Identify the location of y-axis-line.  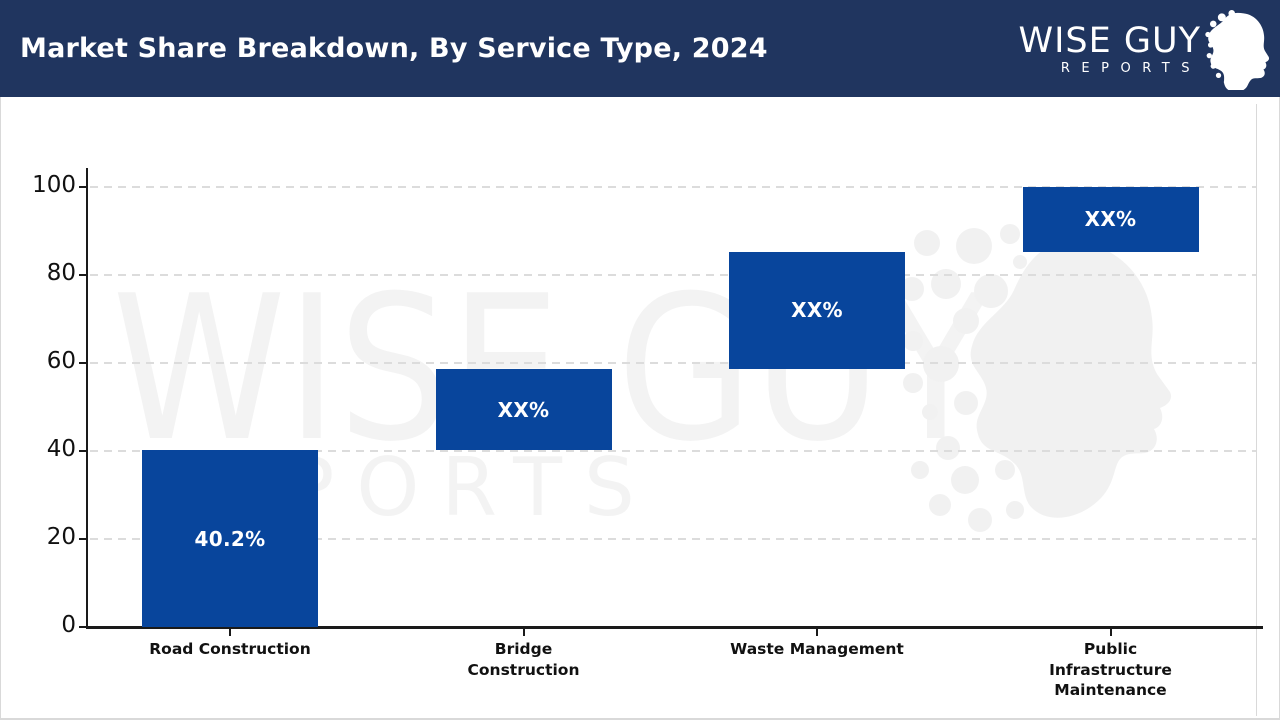
(87, 398).